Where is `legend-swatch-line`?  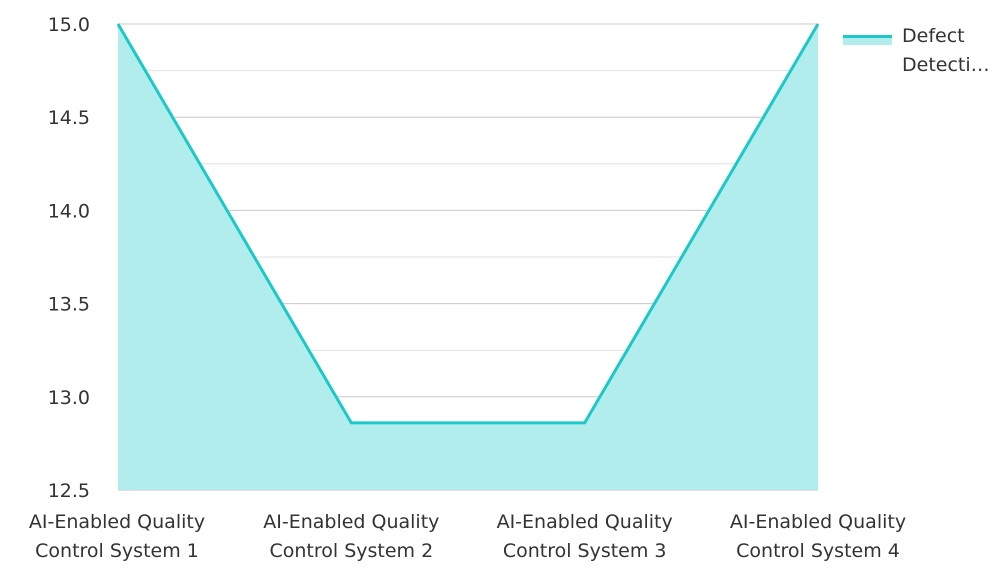
legend-swatch-line is located at coordinates (867, 36).